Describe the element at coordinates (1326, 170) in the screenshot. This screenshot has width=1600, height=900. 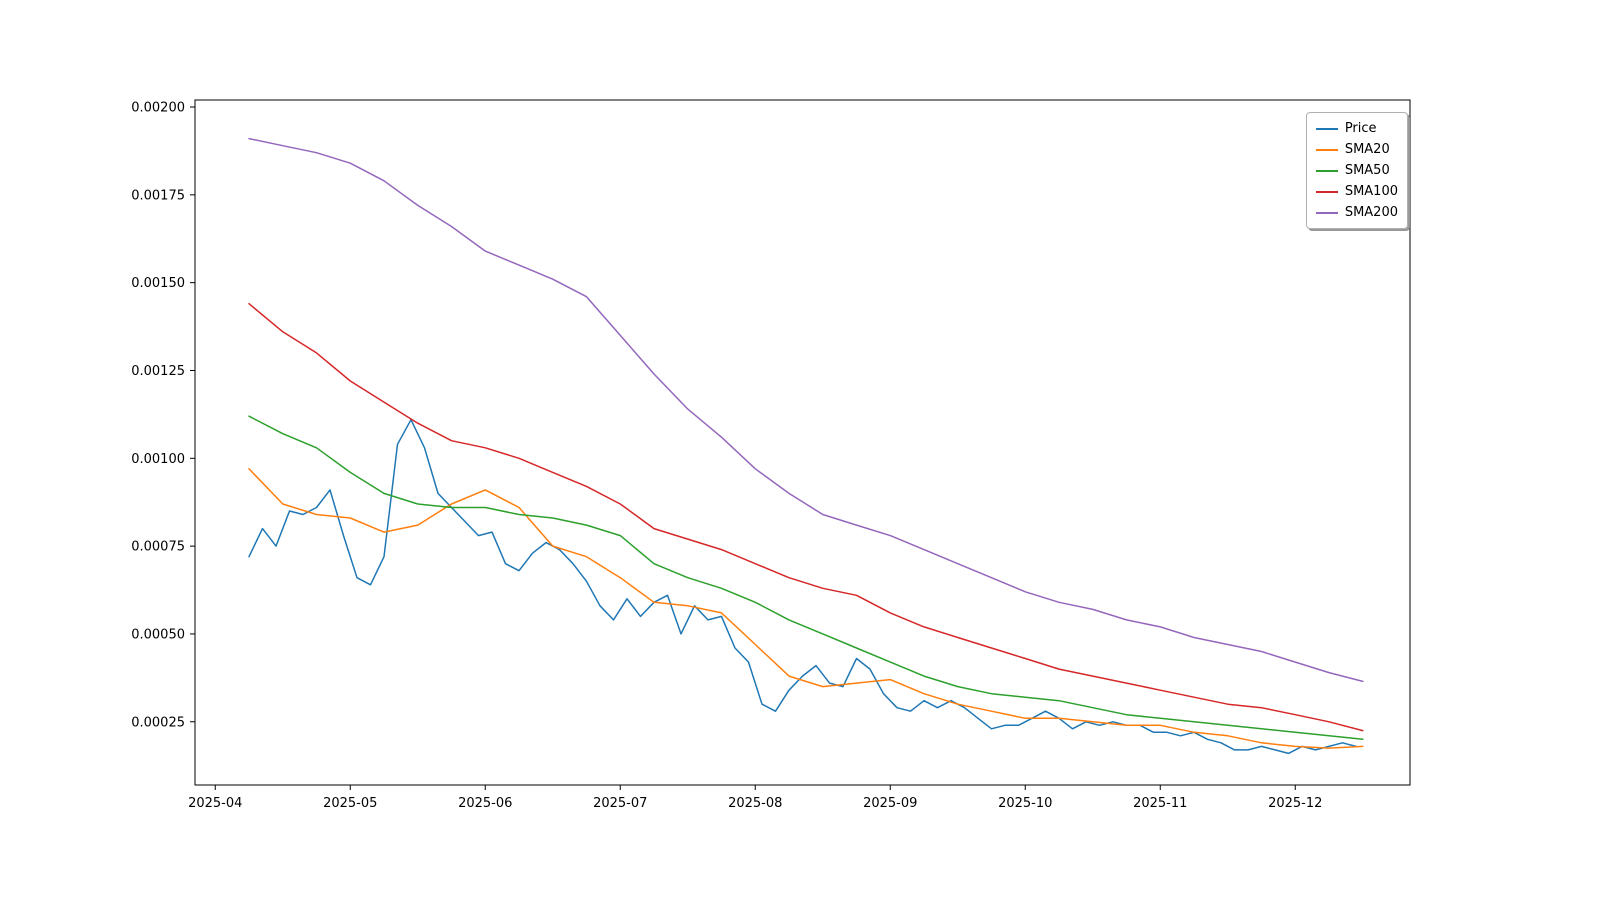
I see `legend-swatch-sma50` at that location.